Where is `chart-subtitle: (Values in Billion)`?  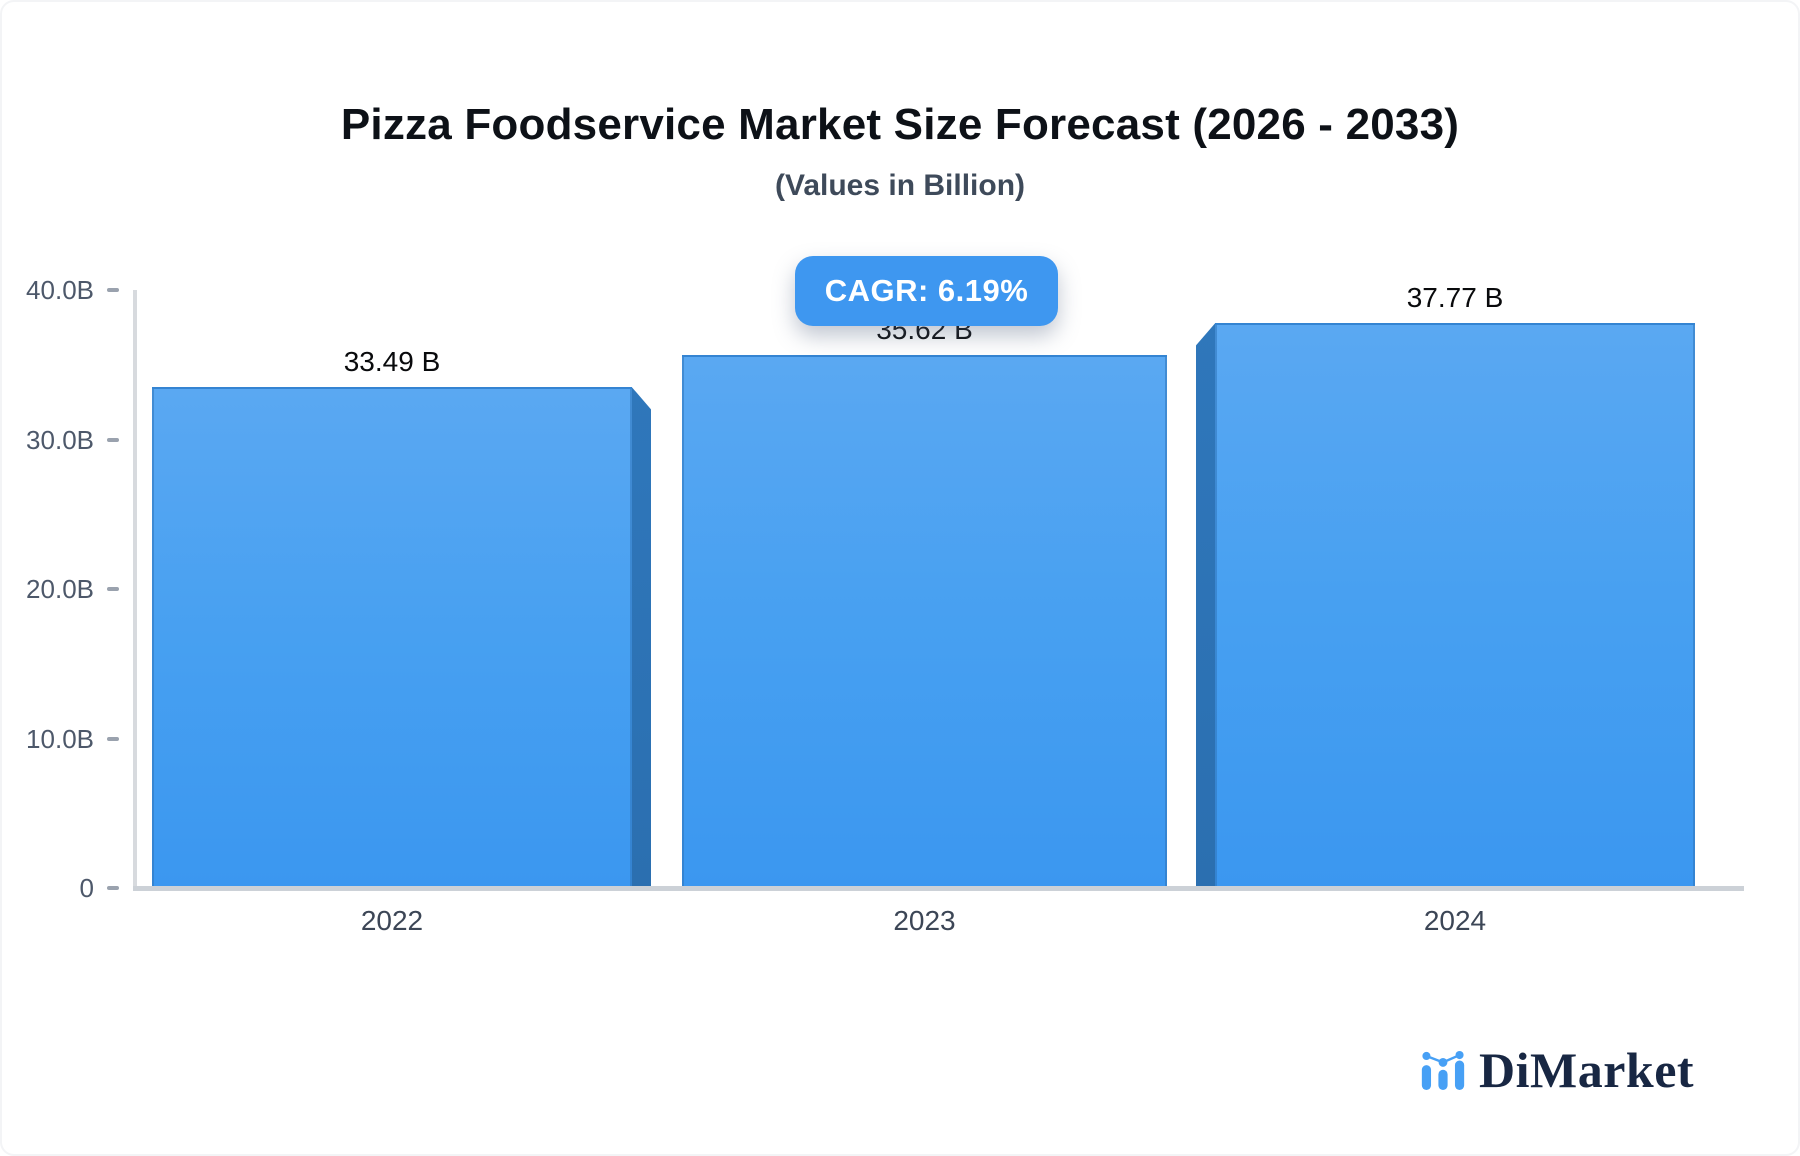 chart-subtitle: (Values in Billion) is located at coordinates (900, 185).